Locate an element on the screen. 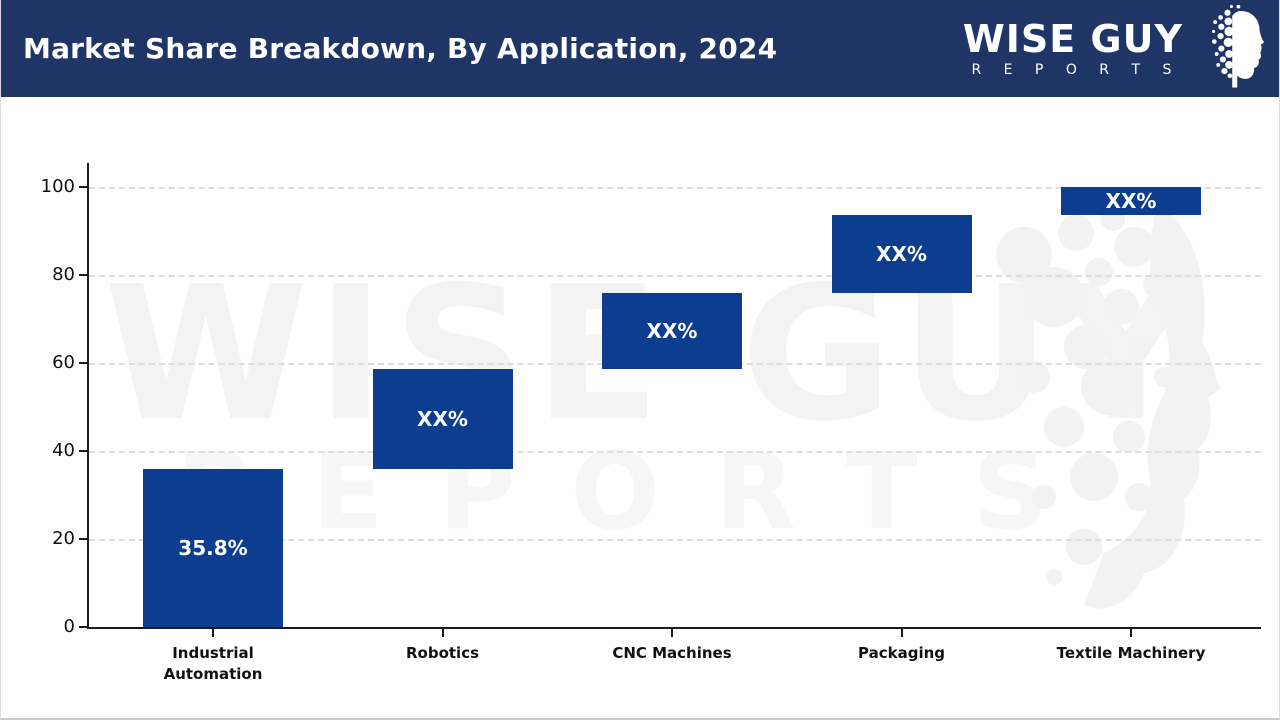  wiseguy-head-icon is located at coordinates (1226, 48).